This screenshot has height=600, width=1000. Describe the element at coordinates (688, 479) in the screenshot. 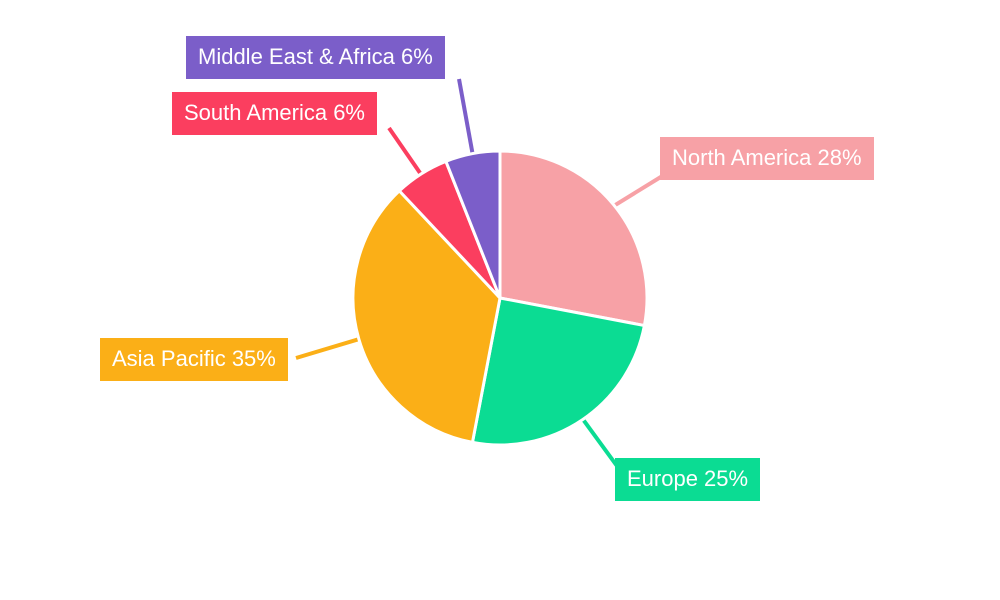

I see `slice-label-europe: Europe 25%` at that location.